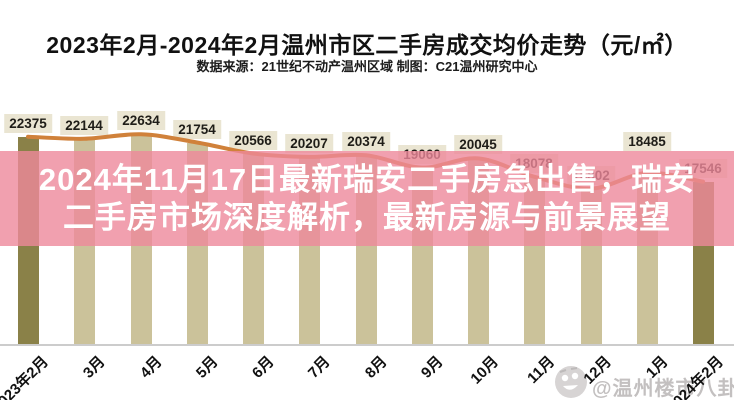 Image resolution: width=734 pixels, height=400 pixels. What do you see at coordinates (367, 217) in the screenshot?
I see `headline-line-2: 二手房市场深度解析，最新房源与前景展望` at bounding box center [367, 217].